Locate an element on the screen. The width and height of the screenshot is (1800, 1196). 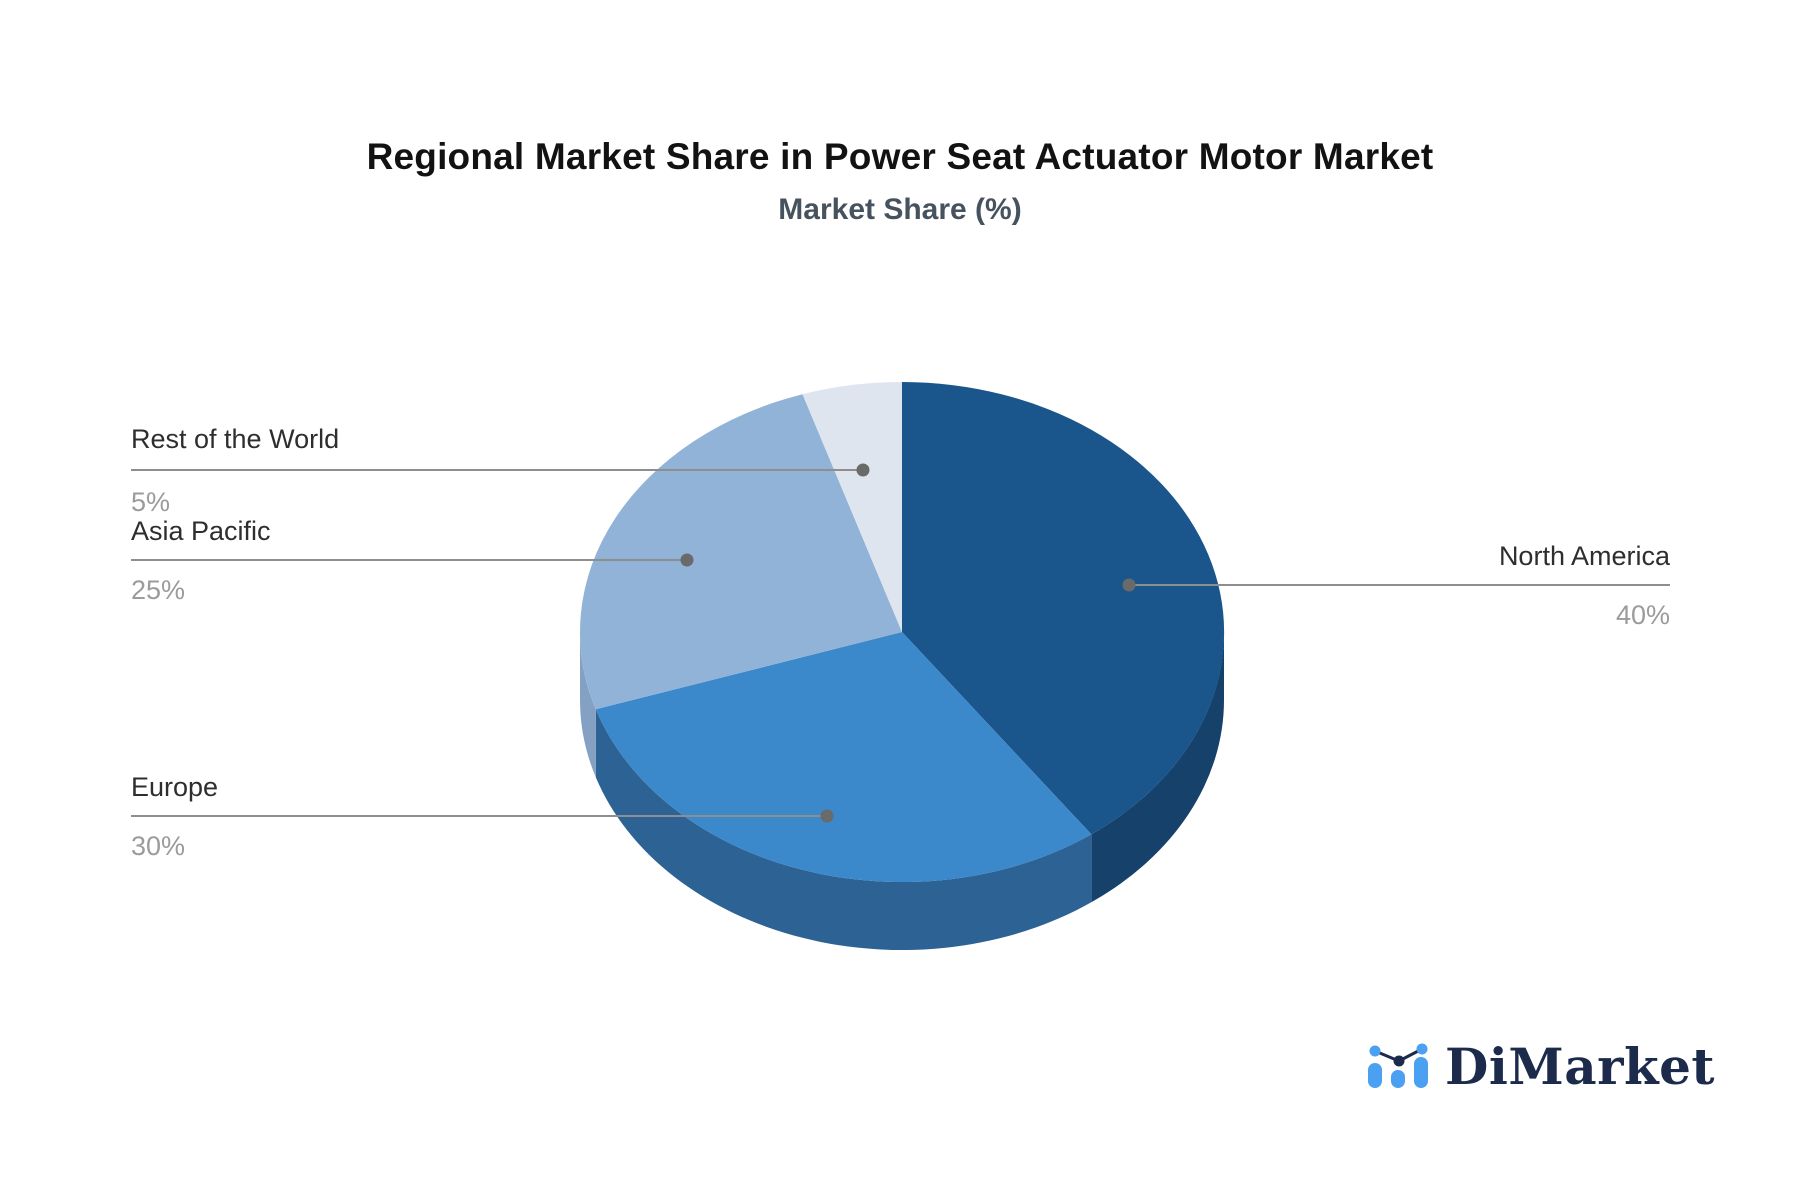
brand-logo: DiMarket is located at coordinates (1540, 1066).